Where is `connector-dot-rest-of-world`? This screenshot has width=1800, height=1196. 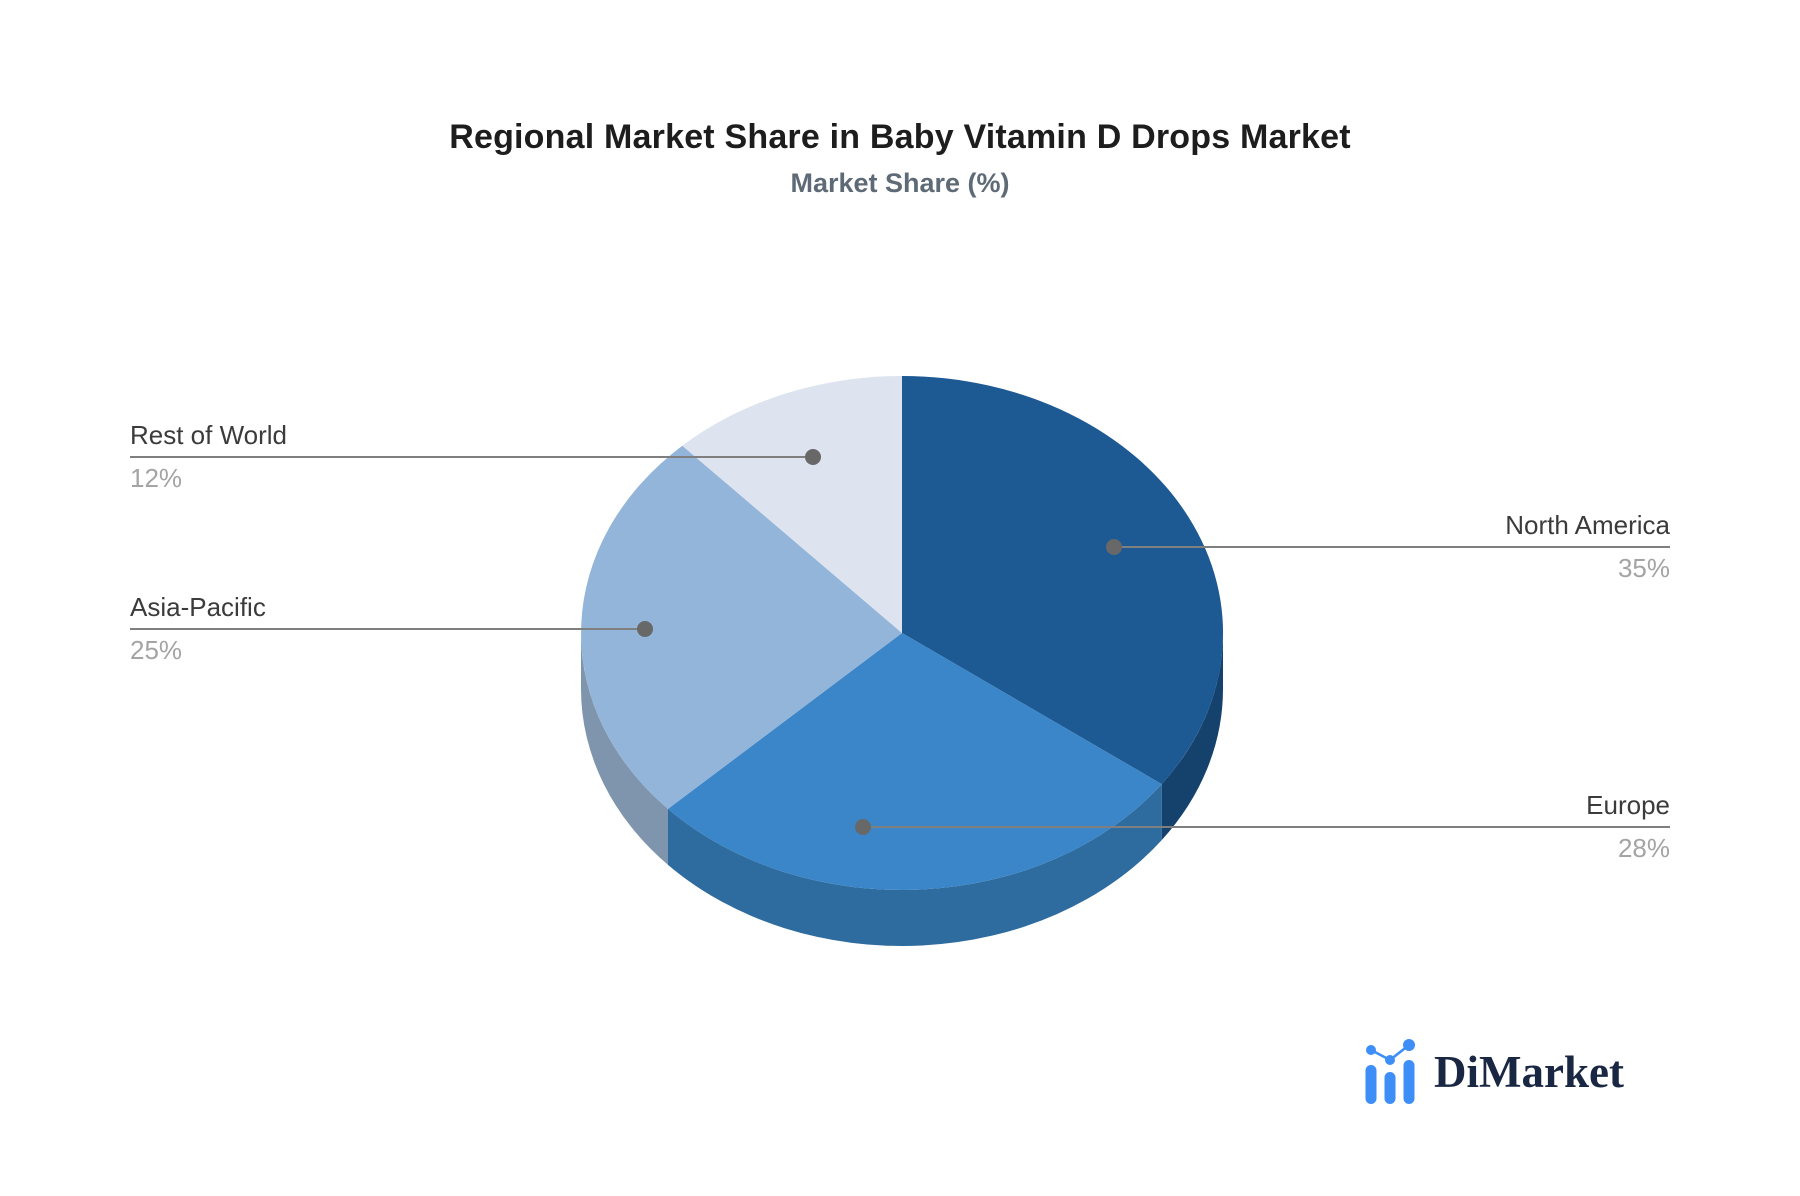
connector-dot-rest-of-world is located at coordinates (813, 457).